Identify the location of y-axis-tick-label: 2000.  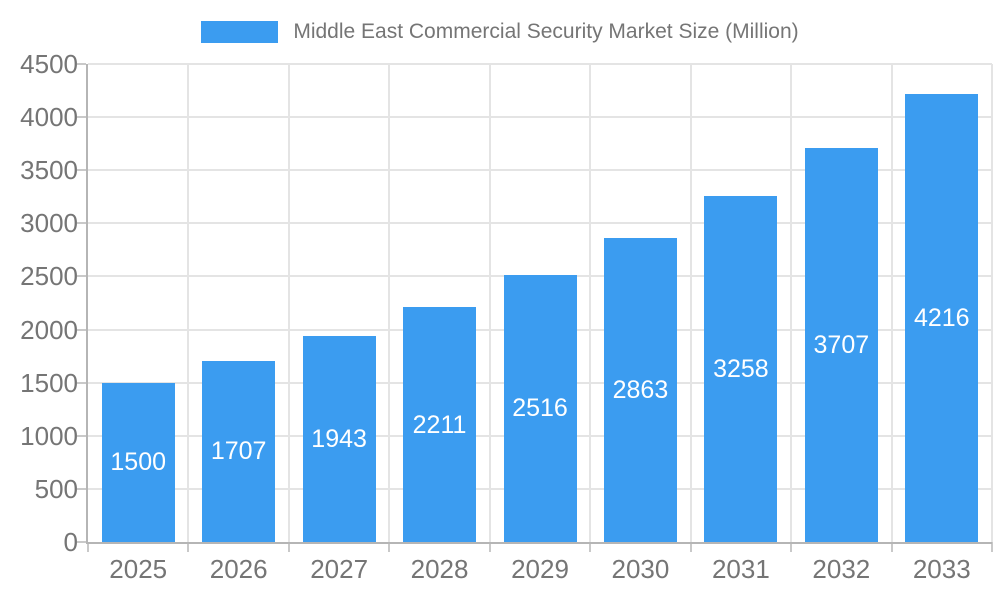
(49, 329).